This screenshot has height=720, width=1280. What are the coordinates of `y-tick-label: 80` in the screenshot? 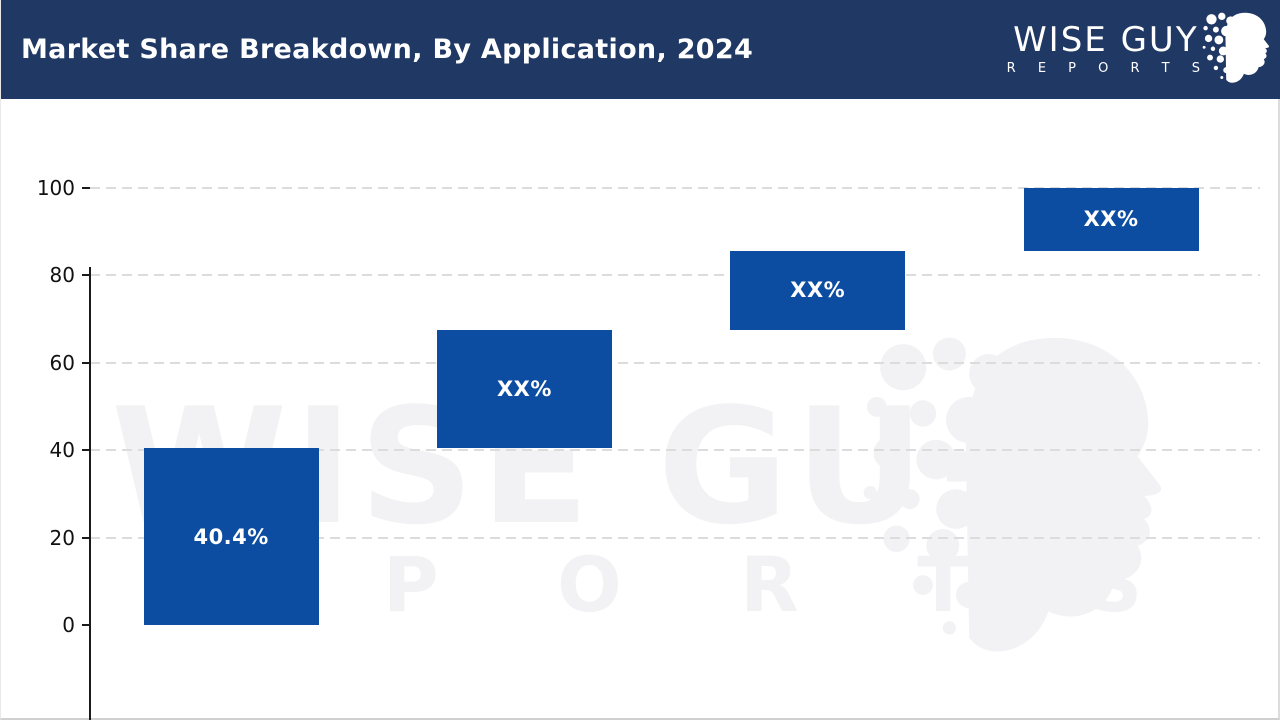 It's located at (62, 275).